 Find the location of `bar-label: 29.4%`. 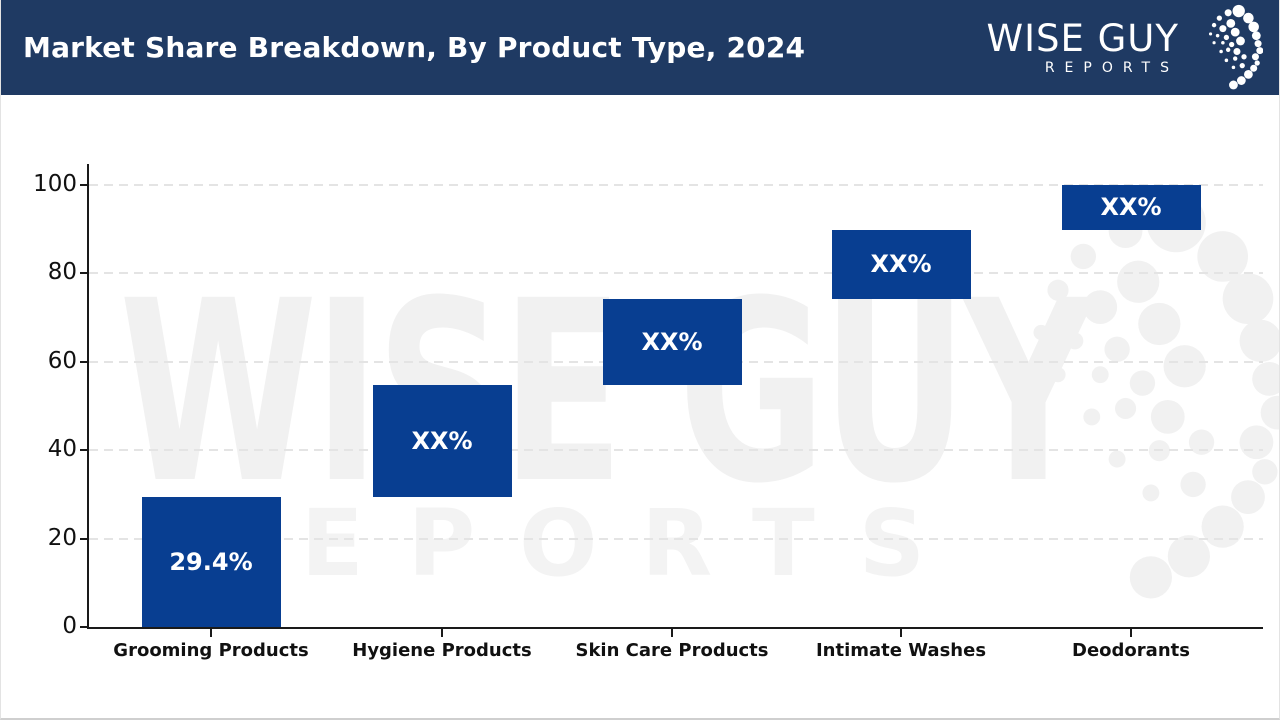

bar-label: 29.4% is located at coordinates (211, 561).